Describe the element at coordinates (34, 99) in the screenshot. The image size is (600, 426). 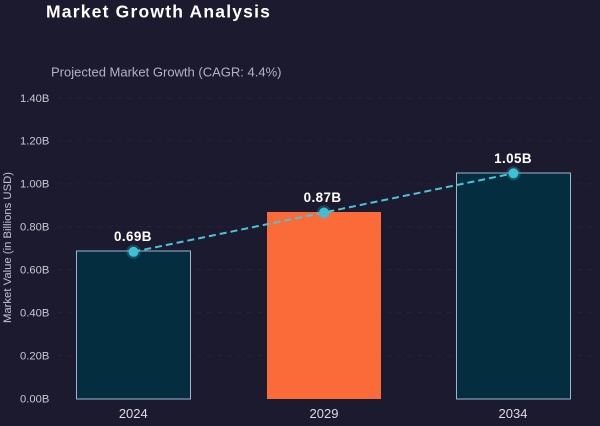
I see `svg-text: 1.40B` at that location.